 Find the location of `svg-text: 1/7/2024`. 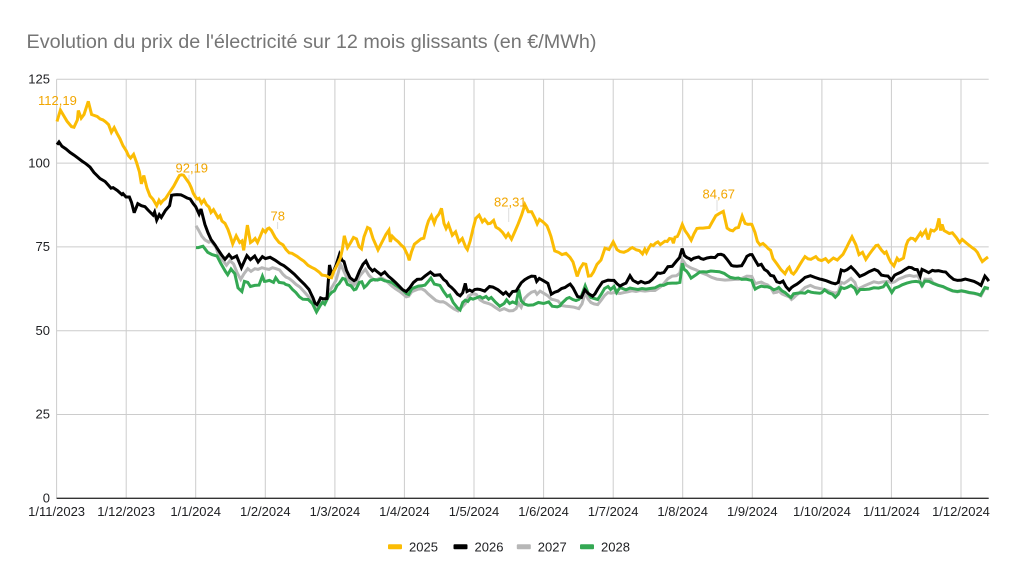

svg-text: 1/7/2024 is located at coordinates (613, 511).